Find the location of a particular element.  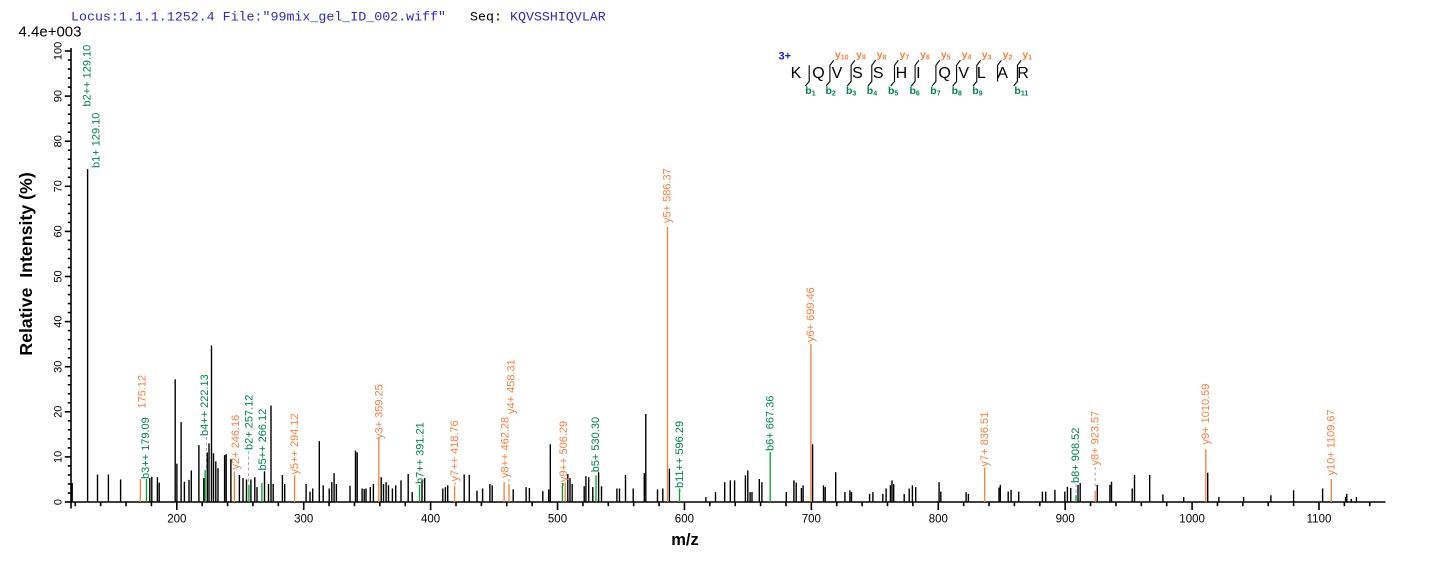

svg-text: y5+ 586.37 is located at coordinates (668, 195).